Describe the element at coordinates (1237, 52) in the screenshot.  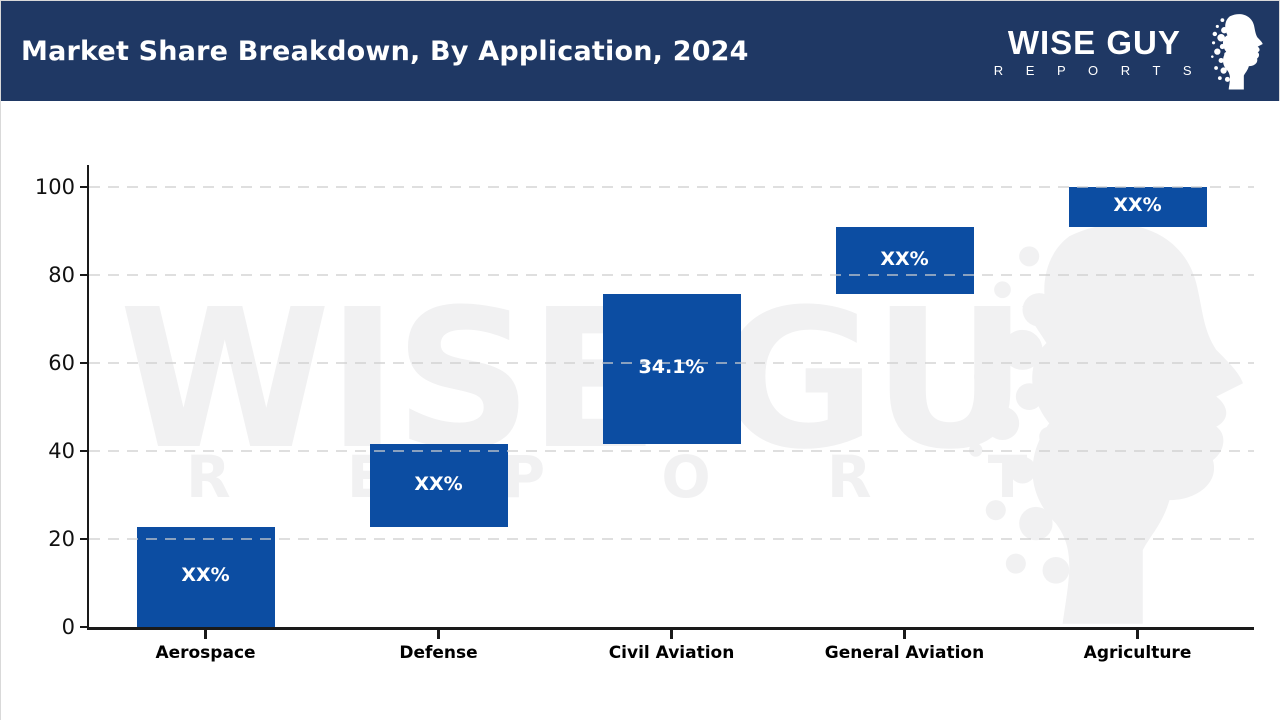
I see `wiseguy-face-icon` at that location.